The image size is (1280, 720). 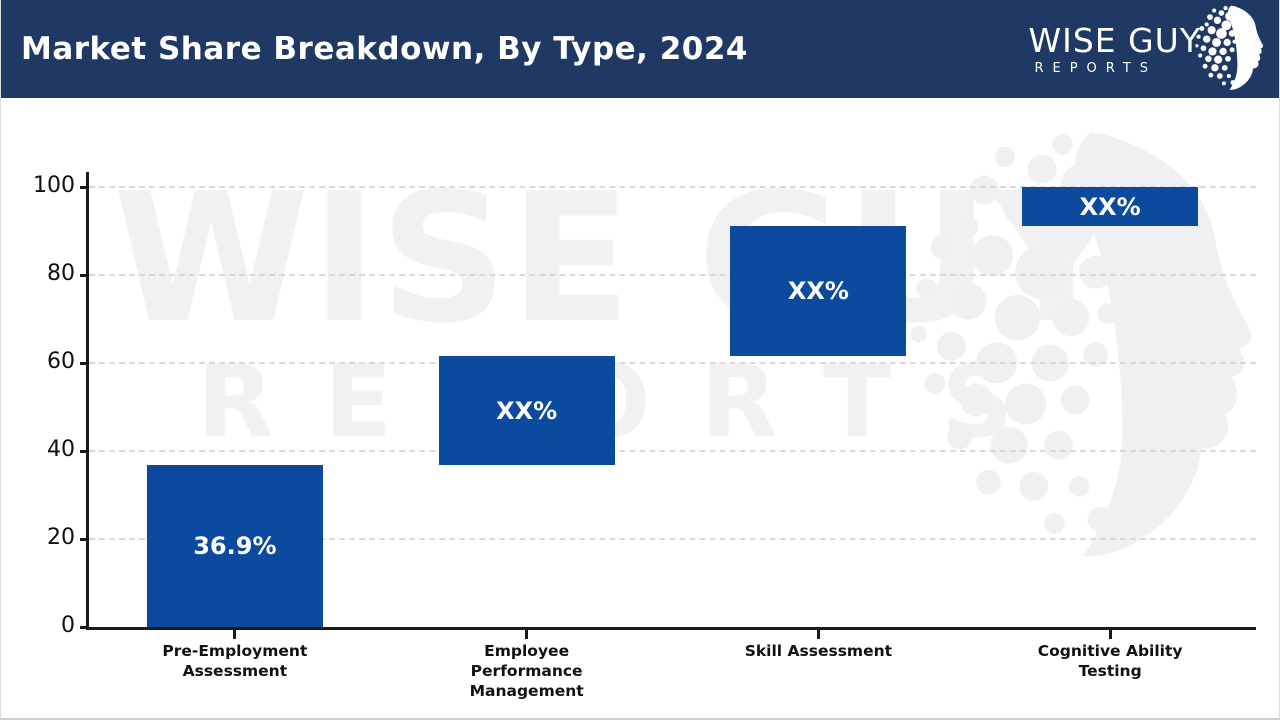 What do you see at coordinates (671, 628) in the screenshot?
I see `x-axis-line` at bounding box center [671, 628].